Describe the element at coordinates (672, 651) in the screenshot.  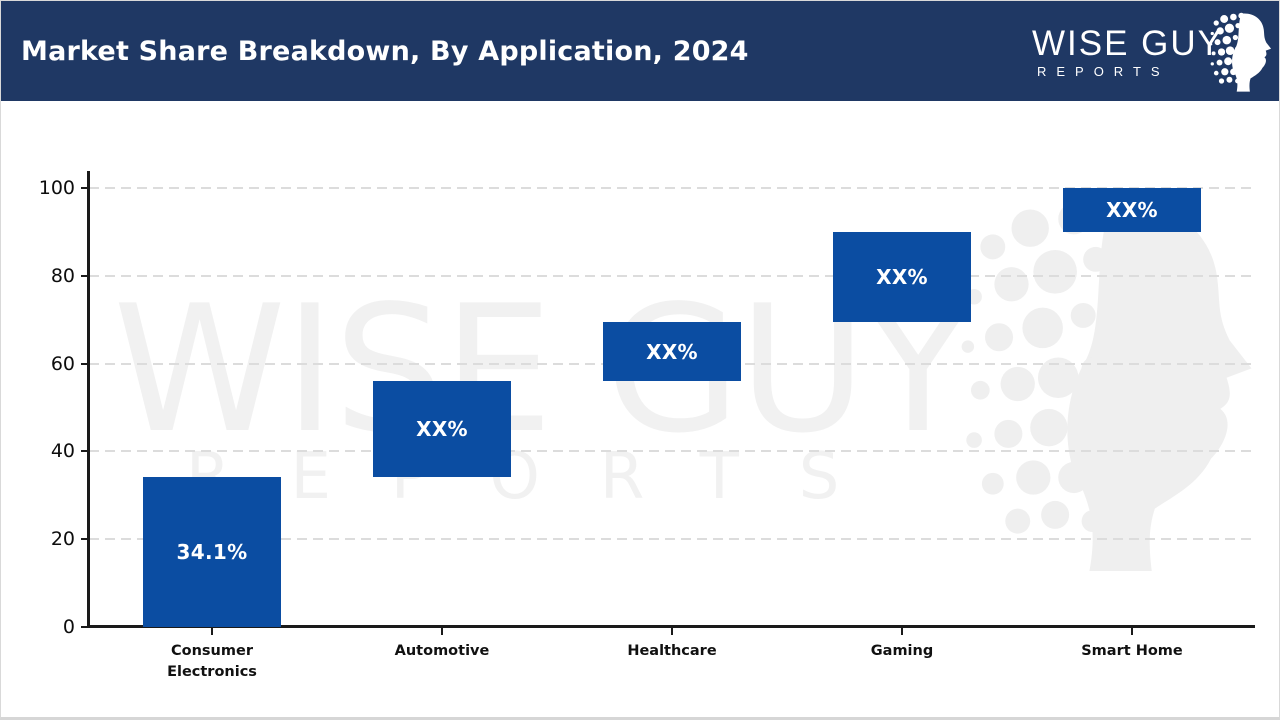
I see `x-axis-category-label-healthcare: Healthcare` at that location.